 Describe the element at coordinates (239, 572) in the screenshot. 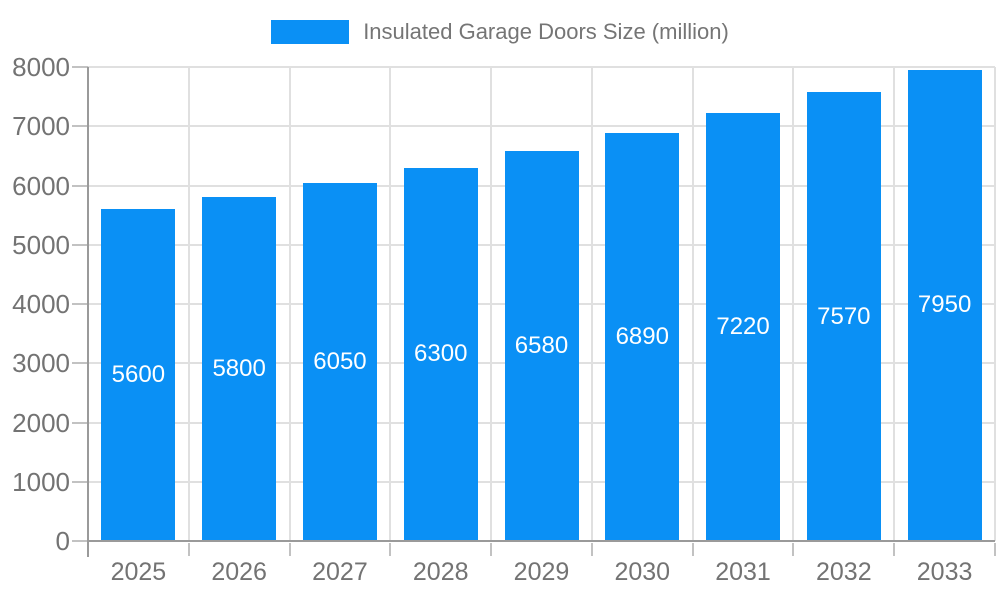

I see `x-tick-label-2026: 2026` at that location.